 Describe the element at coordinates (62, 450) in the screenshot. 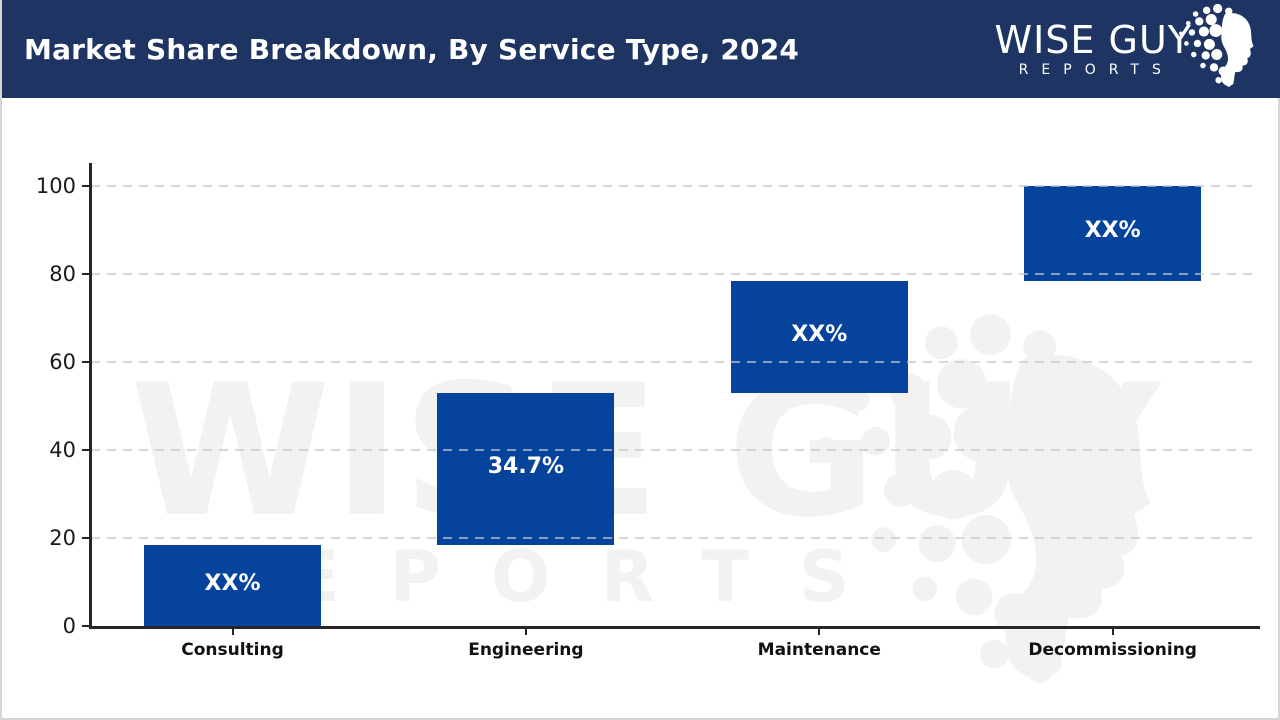

I see `y-tick-label-40: 40` at that location.